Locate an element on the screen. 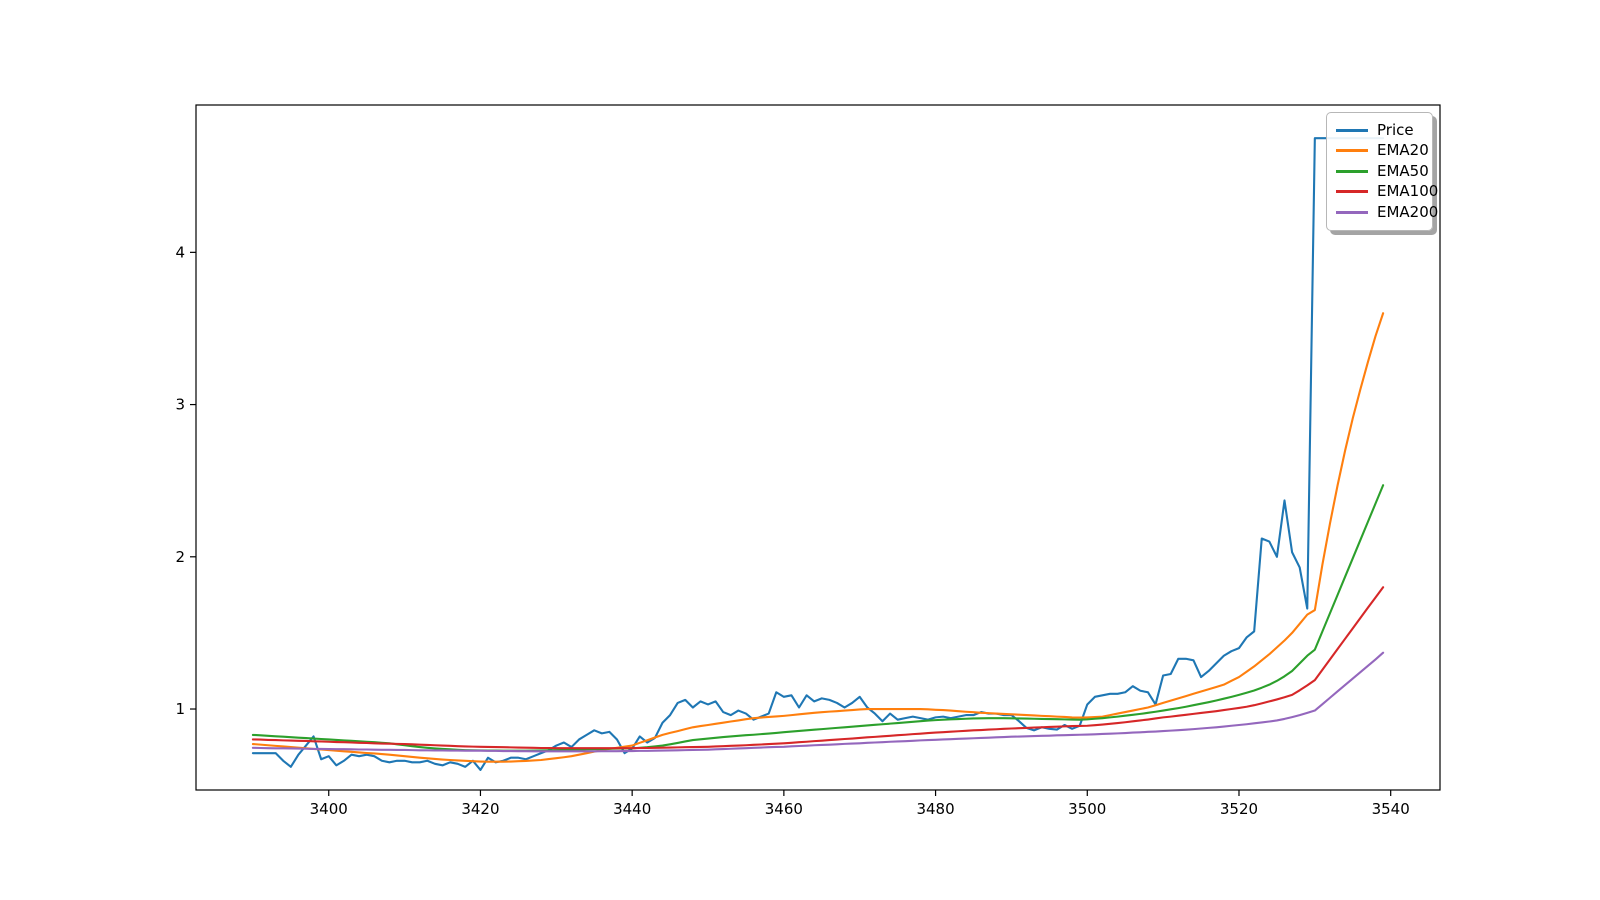 The image size is (1600, 900). legend-label: EMA100 is located at coordinates (1408, 191).